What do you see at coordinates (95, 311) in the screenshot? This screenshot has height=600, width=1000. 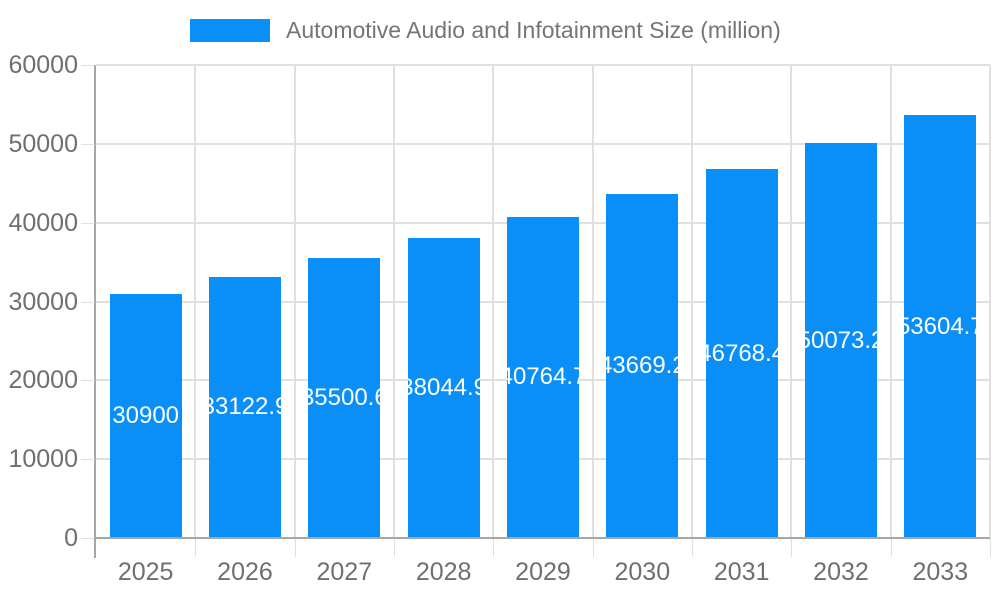 I see `y-axis-line` at bounding box center [95, 311].